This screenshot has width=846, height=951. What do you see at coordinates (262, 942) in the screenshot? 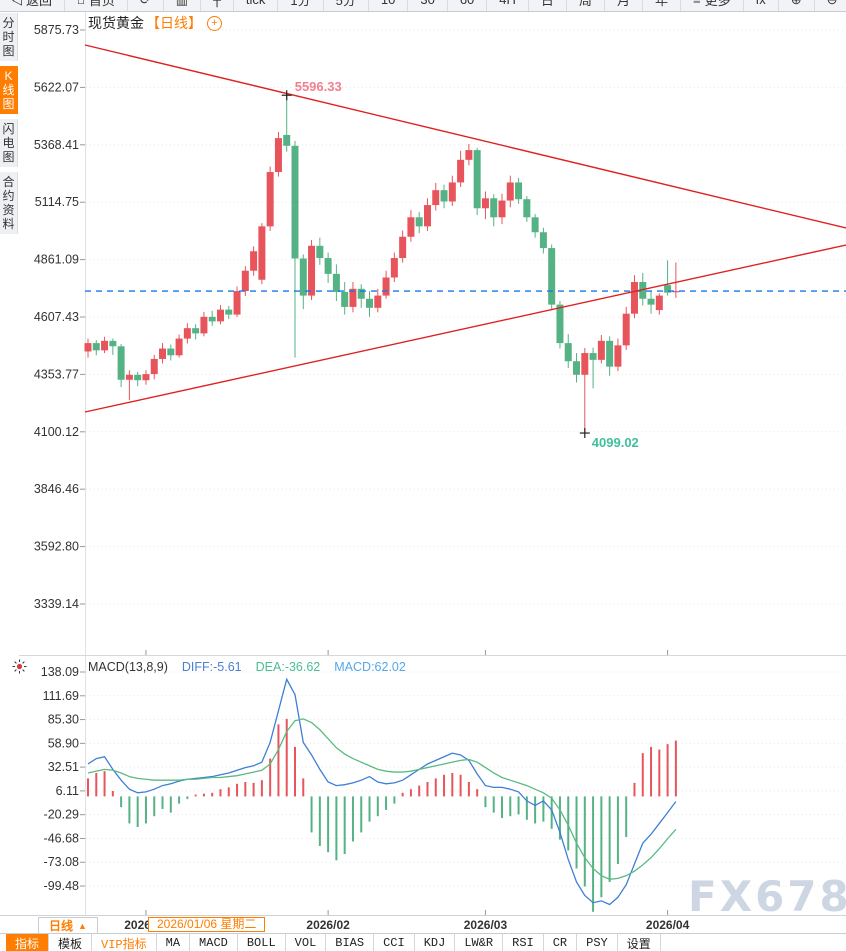
I see `tab-BOLL: BOLL` at bounding box center [262, 942].